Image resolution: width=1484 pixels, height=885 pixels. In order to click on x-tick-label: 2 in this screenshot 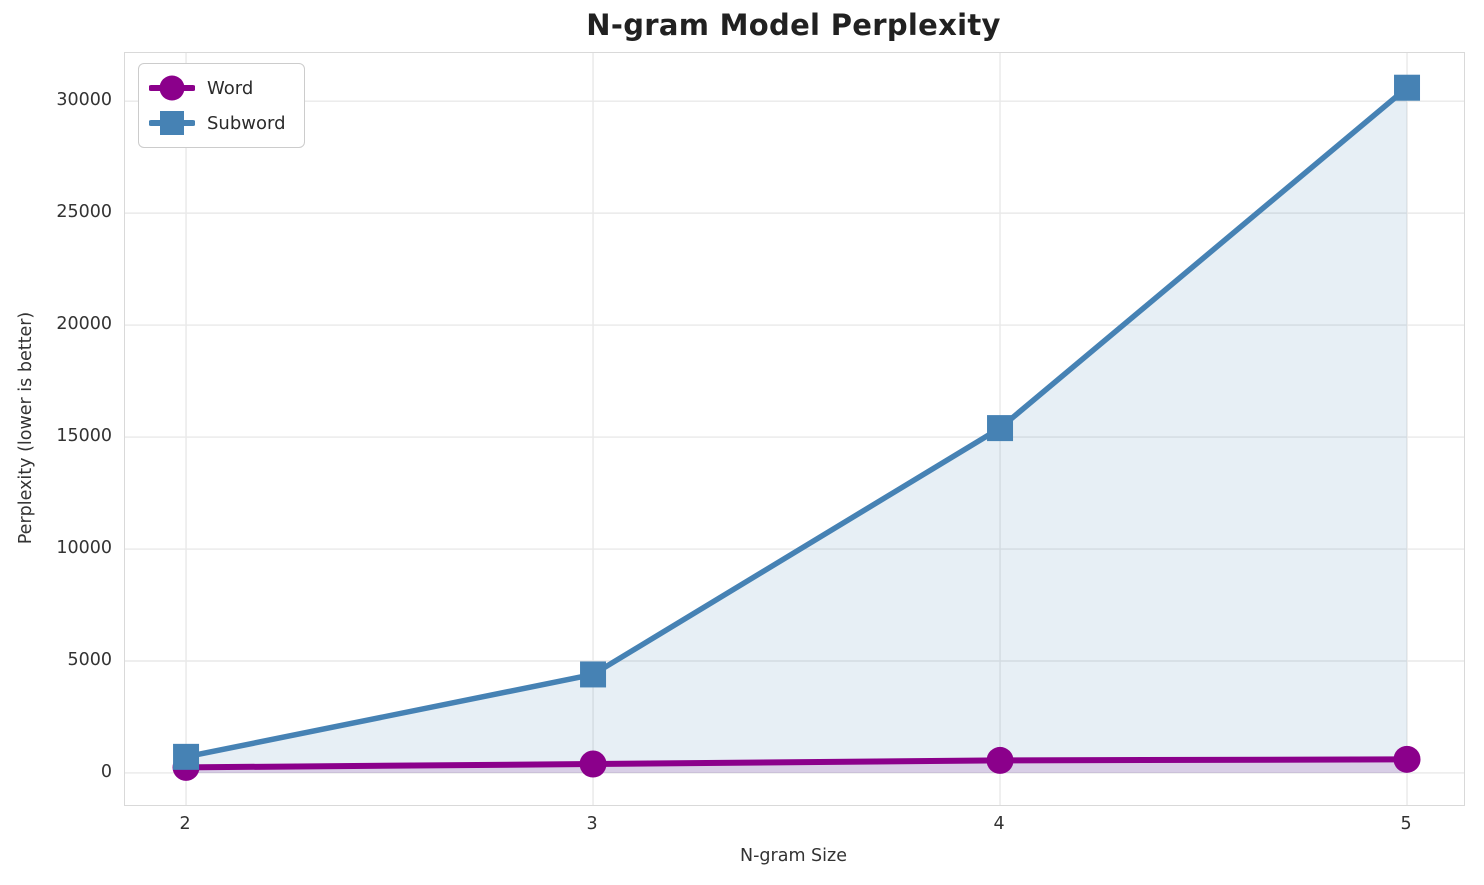, I will do `click(185, 824)`.